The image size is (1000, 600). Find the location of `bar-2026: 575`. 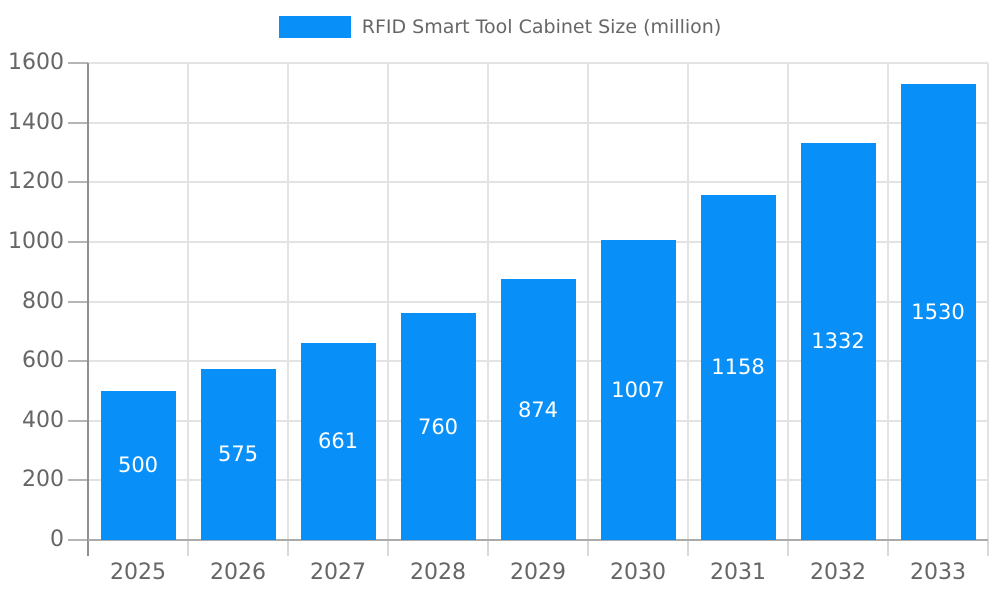

bar-2026: 575 is located at coordinates (238, 454).